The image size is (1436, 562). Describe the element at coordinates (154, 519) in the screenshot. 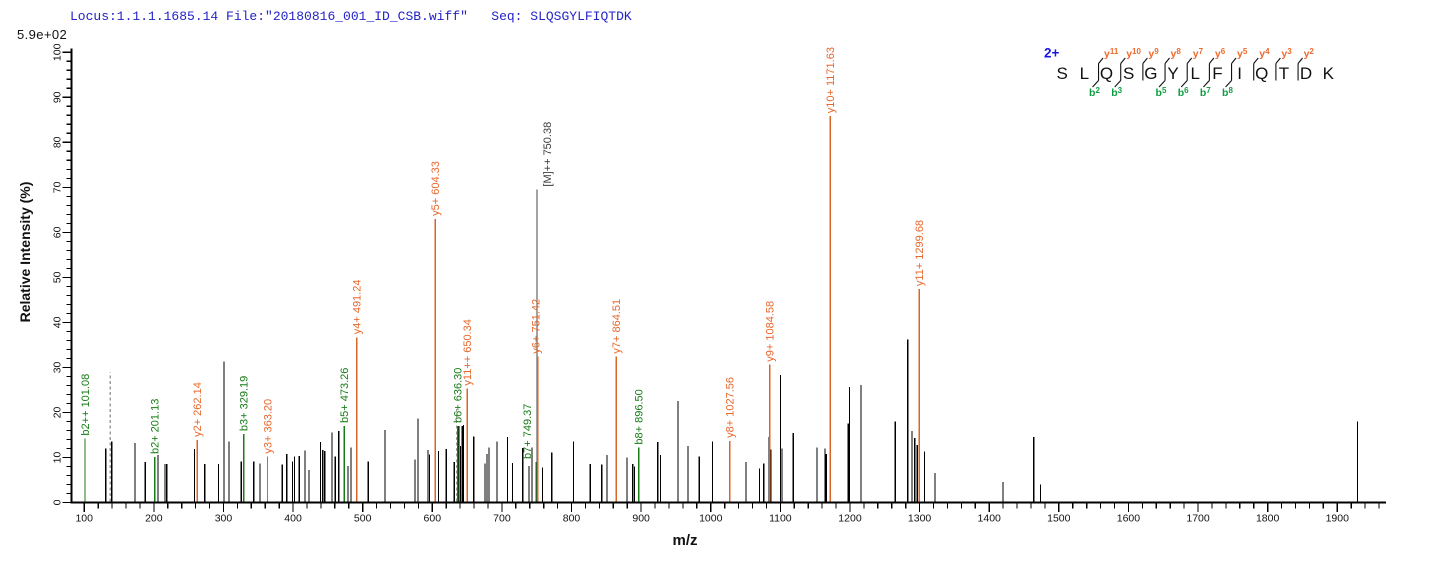

I see `x-tick-label: 200` at that location.